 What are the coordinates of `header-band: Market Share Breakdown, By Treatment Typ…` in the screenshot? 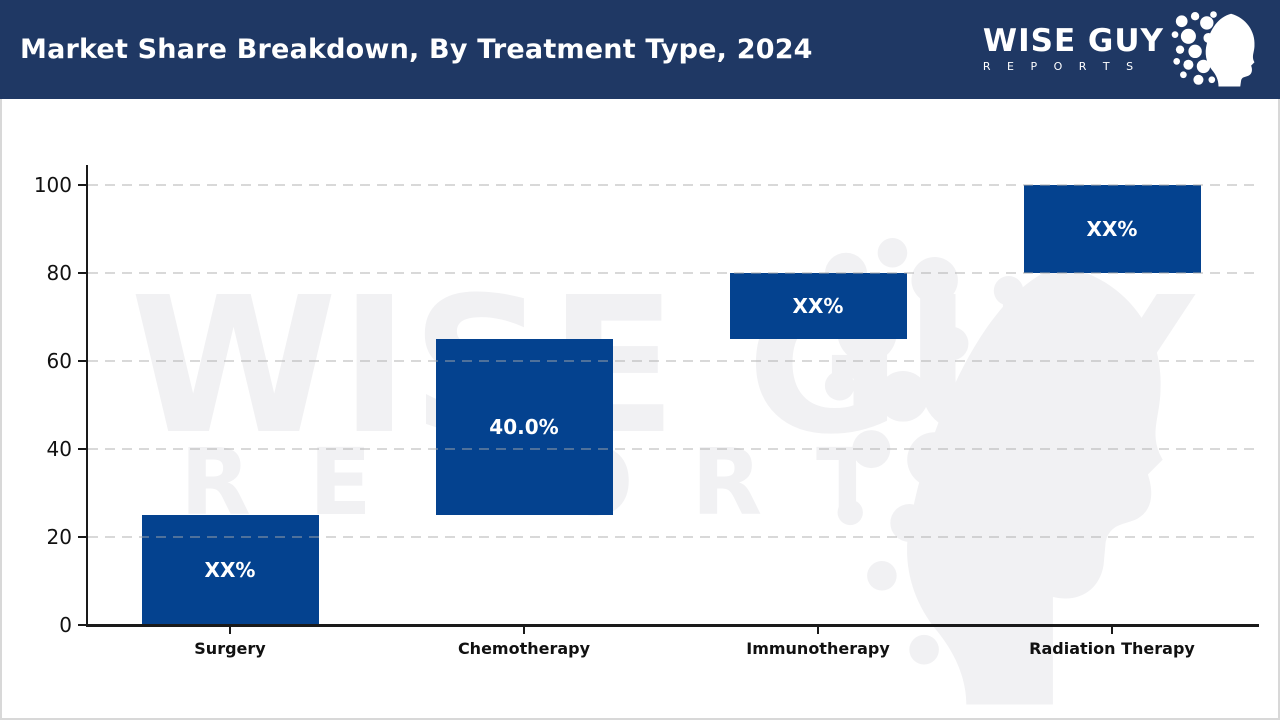 It's located at (640, 49).